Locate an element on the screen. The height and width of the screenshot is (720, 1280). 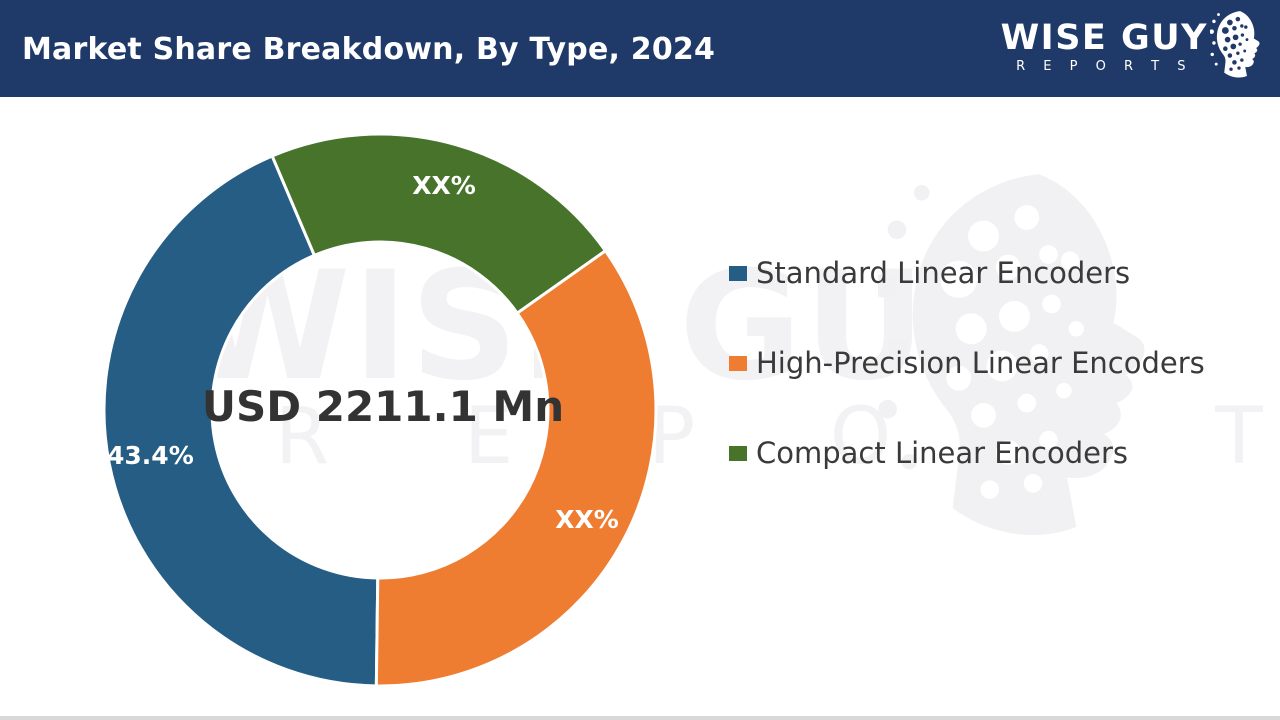
segment-label-2: XX% is located at coordinates (587, 519).